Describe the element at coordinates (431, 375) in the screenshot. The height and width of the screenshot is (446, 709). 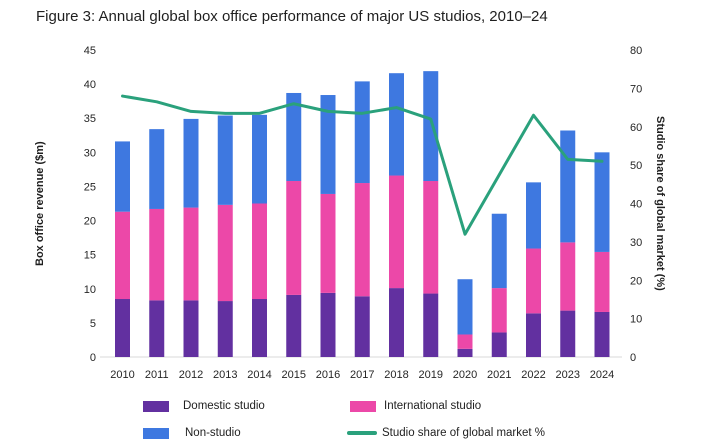
I see `x-axis-category-label: 2019` at that location.